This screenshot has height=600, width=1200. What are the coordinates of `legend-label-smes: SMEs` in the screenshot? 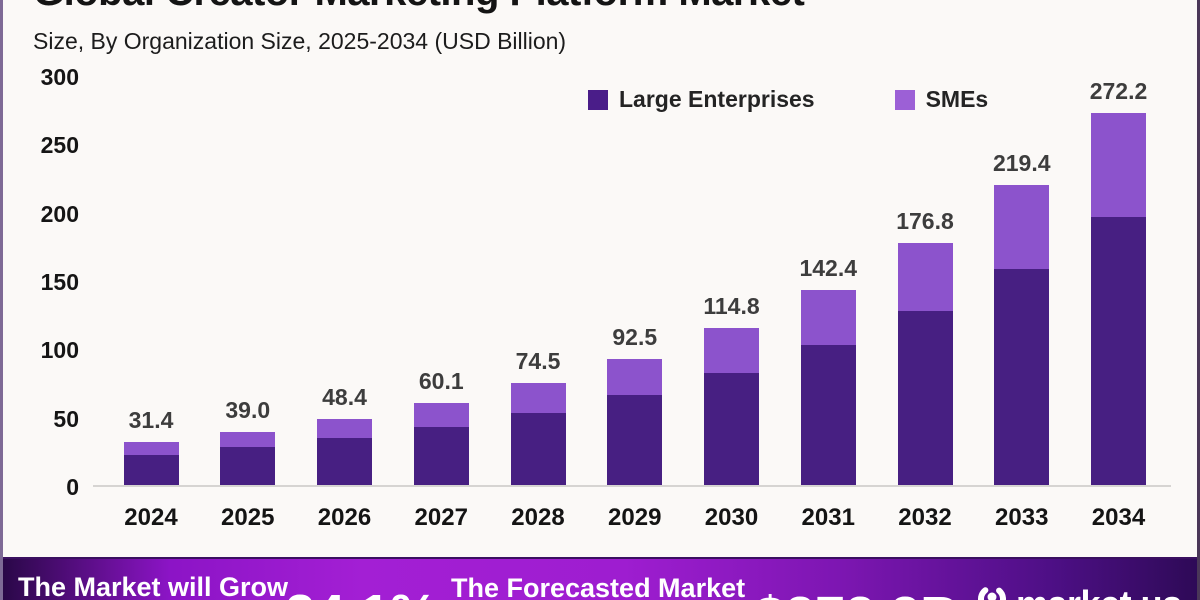 It's located at (957, 99).